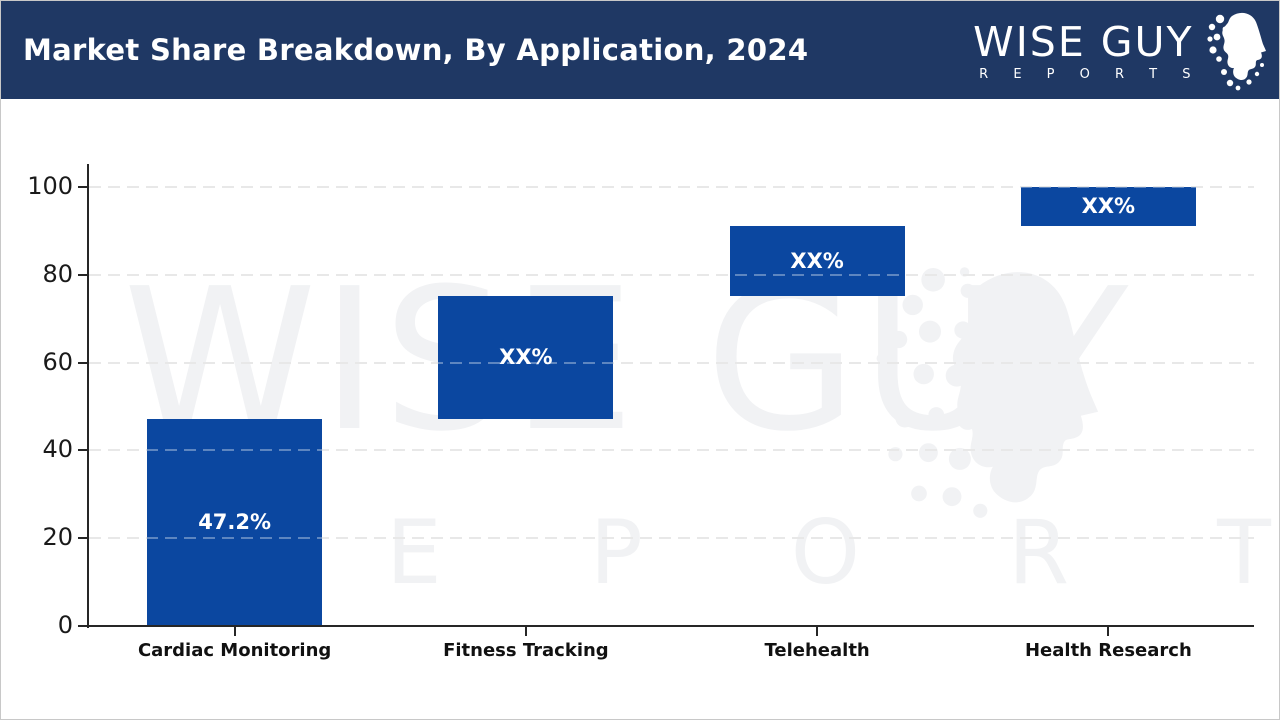 The image size is (1280, 720). Describe the element at coordinates (57, 361) in the screenshot. I see `y-tick-label: 60` at that location.